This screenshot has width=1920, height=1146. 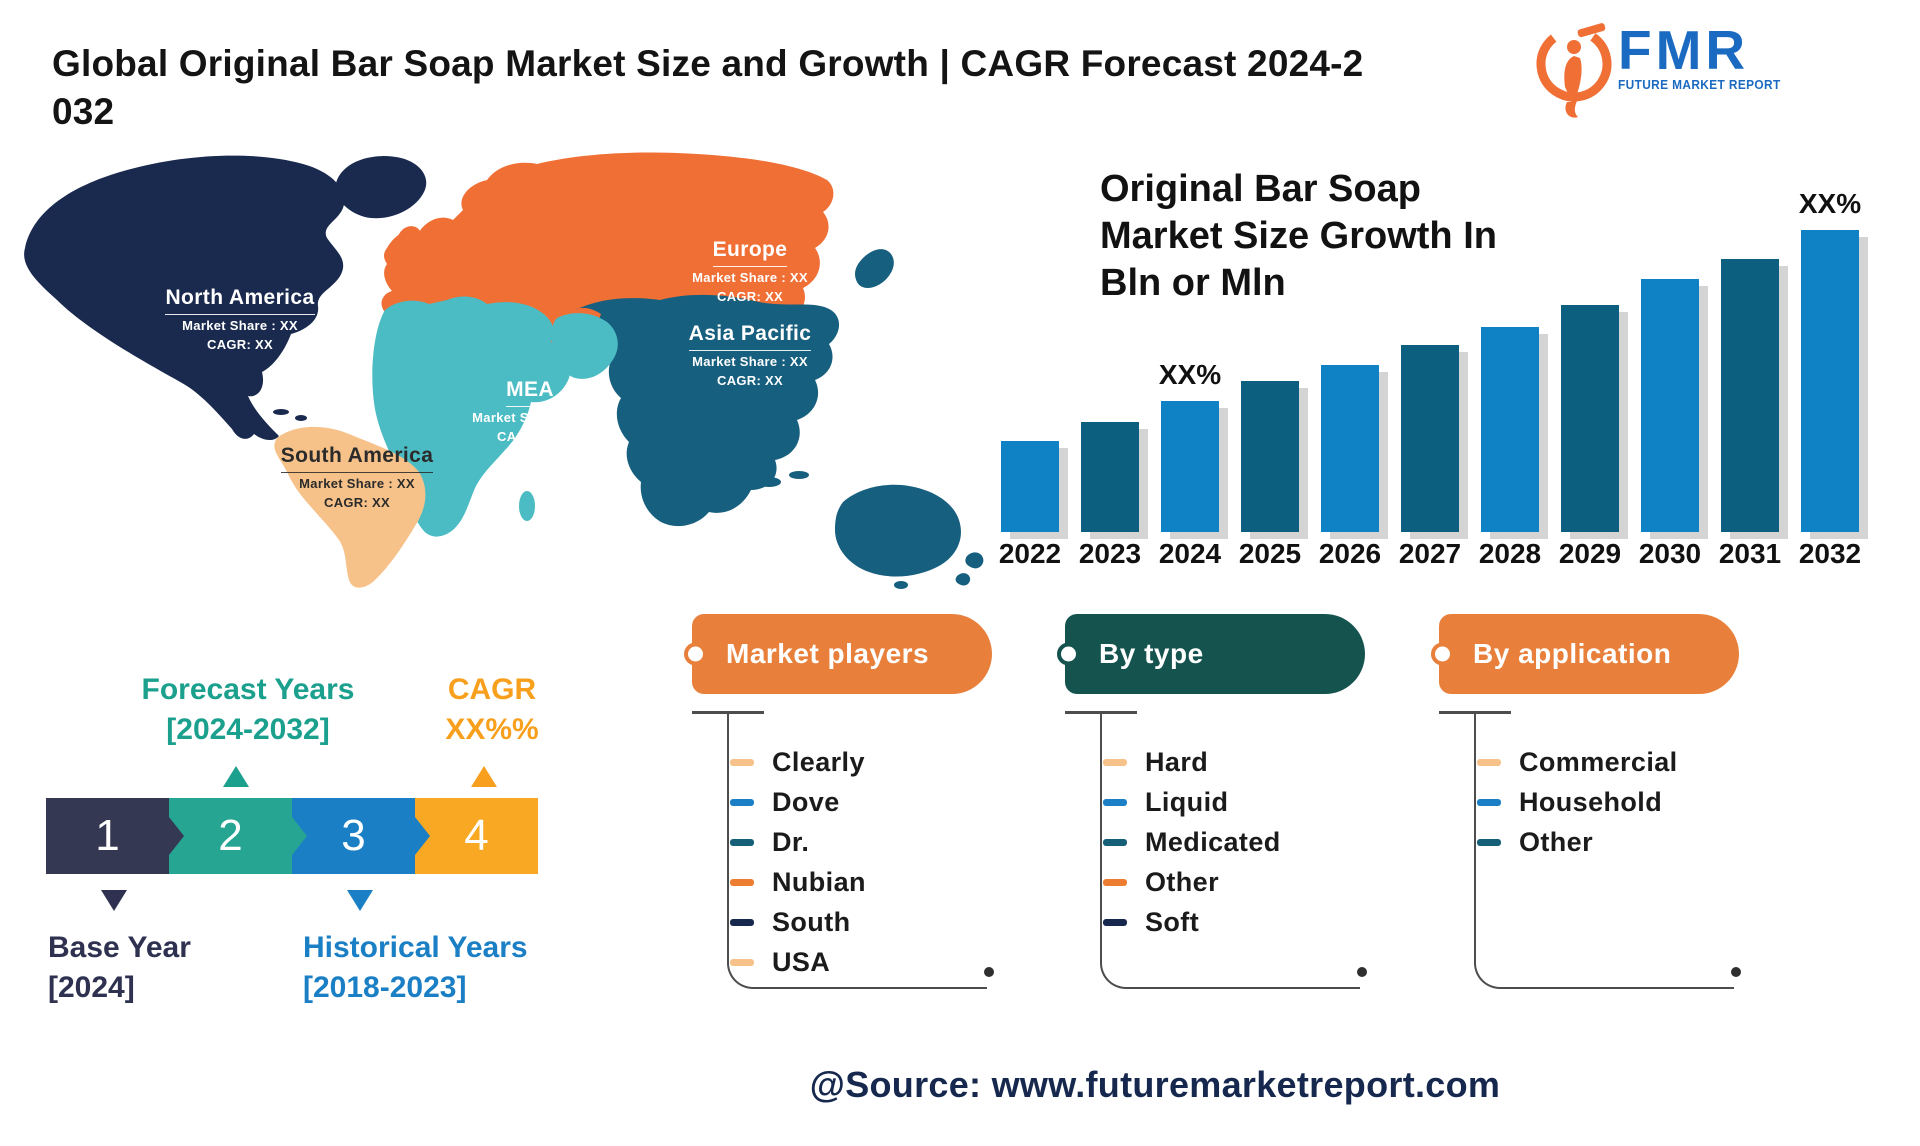 What do you see at coordinates (750, 252) in the screenshot?
I see `region-name: Europe` at bounding box center [750, 252].